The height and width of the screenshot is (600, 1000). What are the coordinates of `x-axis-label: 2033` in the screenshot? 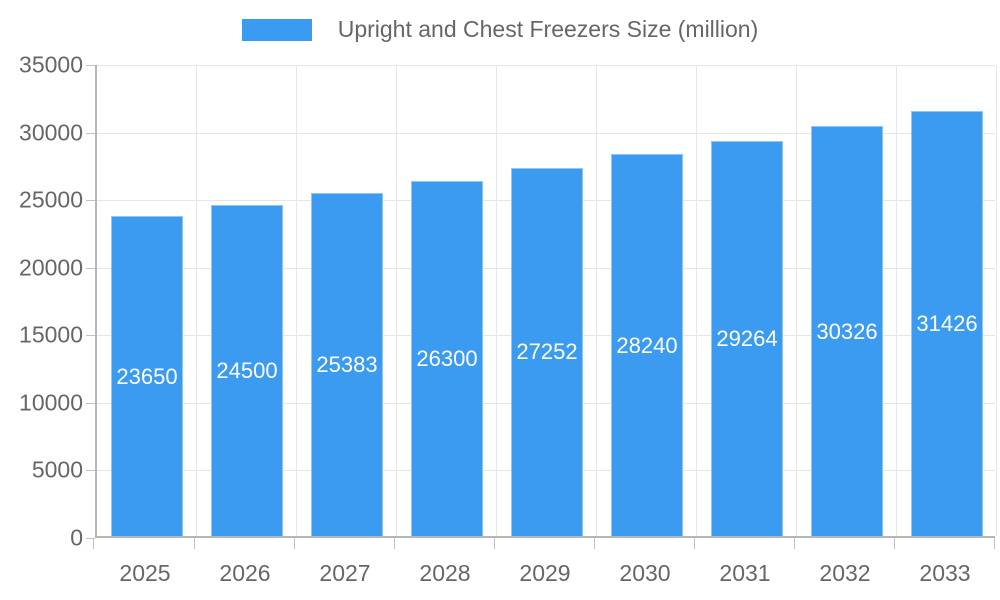 It's located at (945, 573).